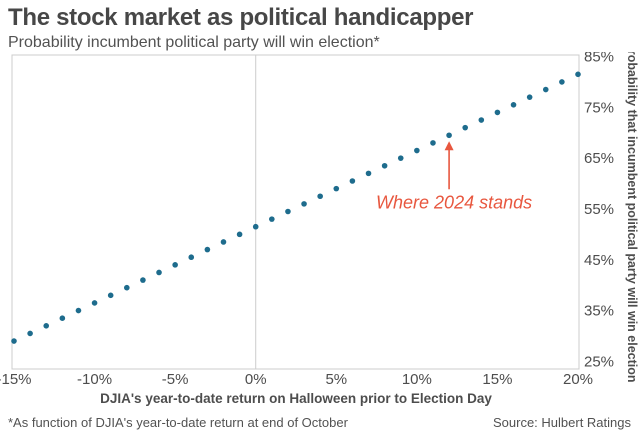 This screenshot has width=640, height=441. I want to click on x-tick-label: 20%, so click(578, 379).